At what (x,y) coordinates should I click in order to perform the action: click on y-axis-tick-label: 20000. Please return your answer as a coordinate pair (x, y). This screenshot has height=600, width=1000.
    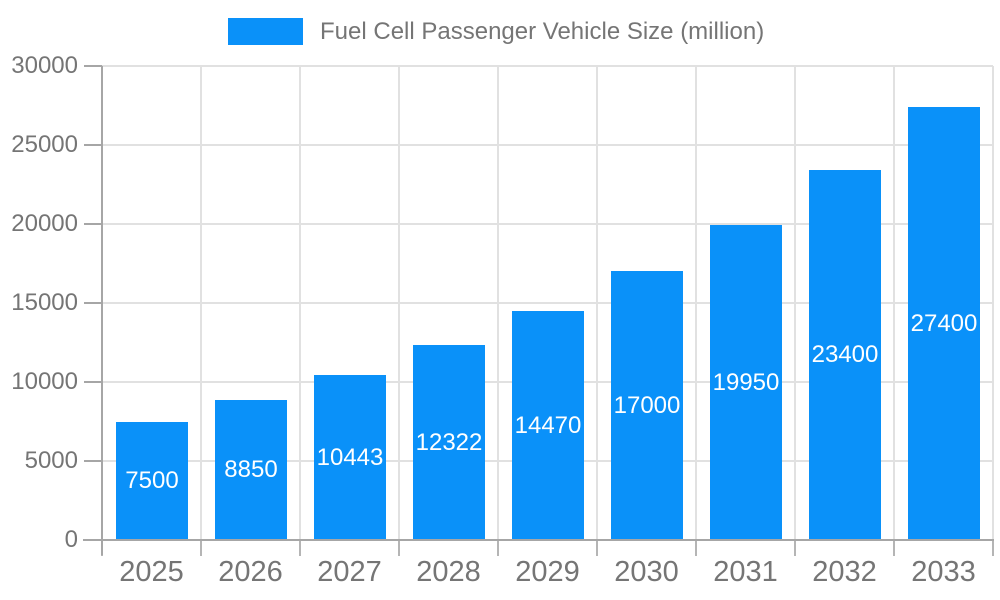
    Looking at the image, I should click on (44, 223).